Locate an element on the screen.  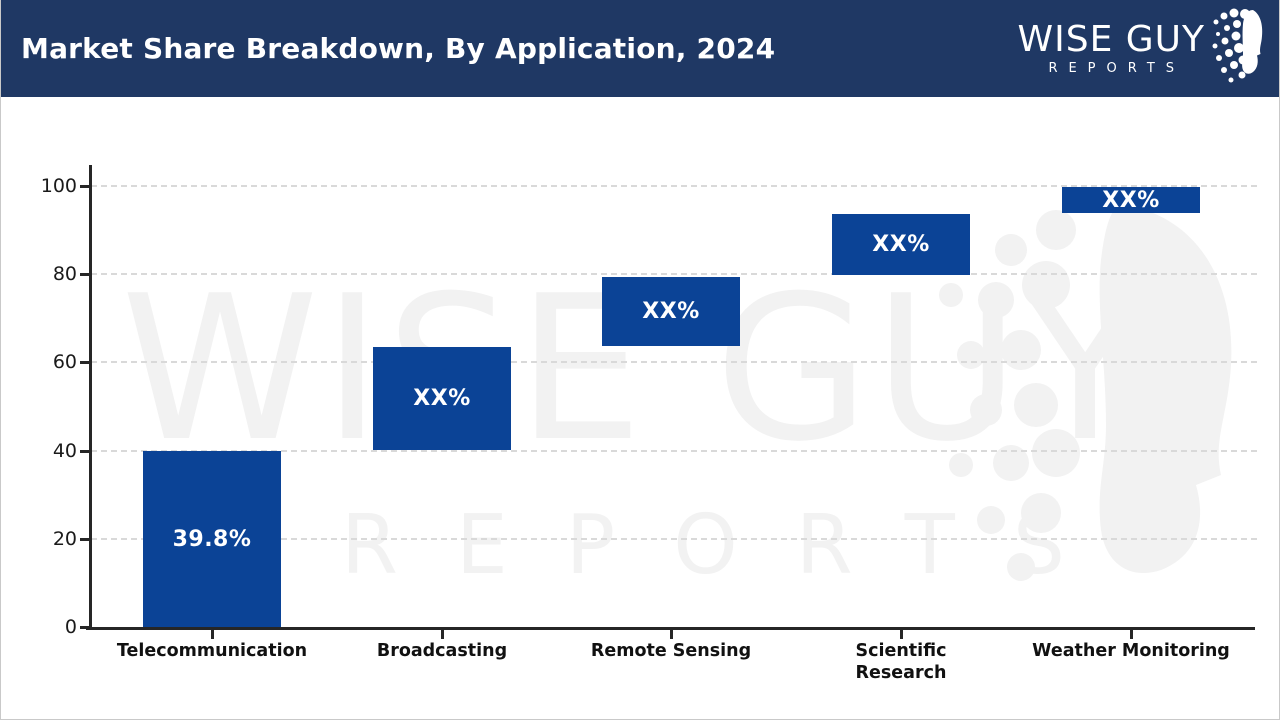
y-tick-label-20: 20 is located at coordinates (64, 538).